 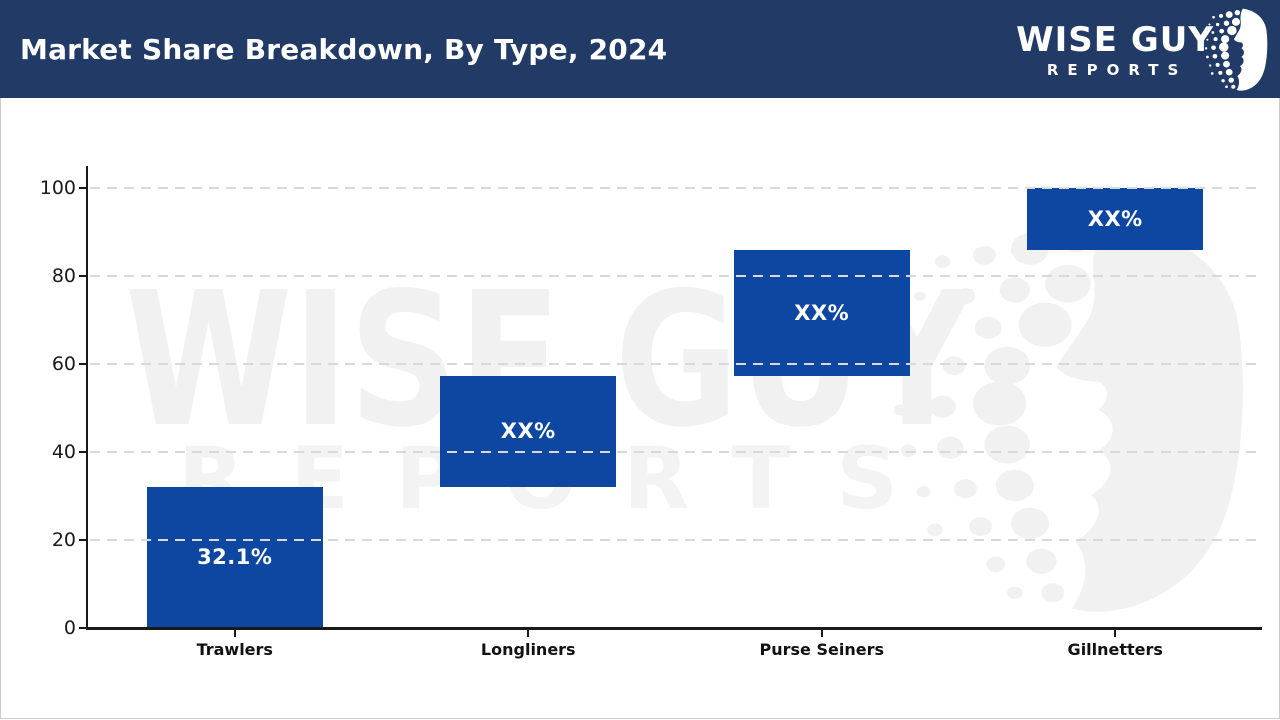 What do you see at coordinates (1115, 39) in the screenshot?
I see `logo-wordmark: WISE GUY` at bounding box center [1115, 39].